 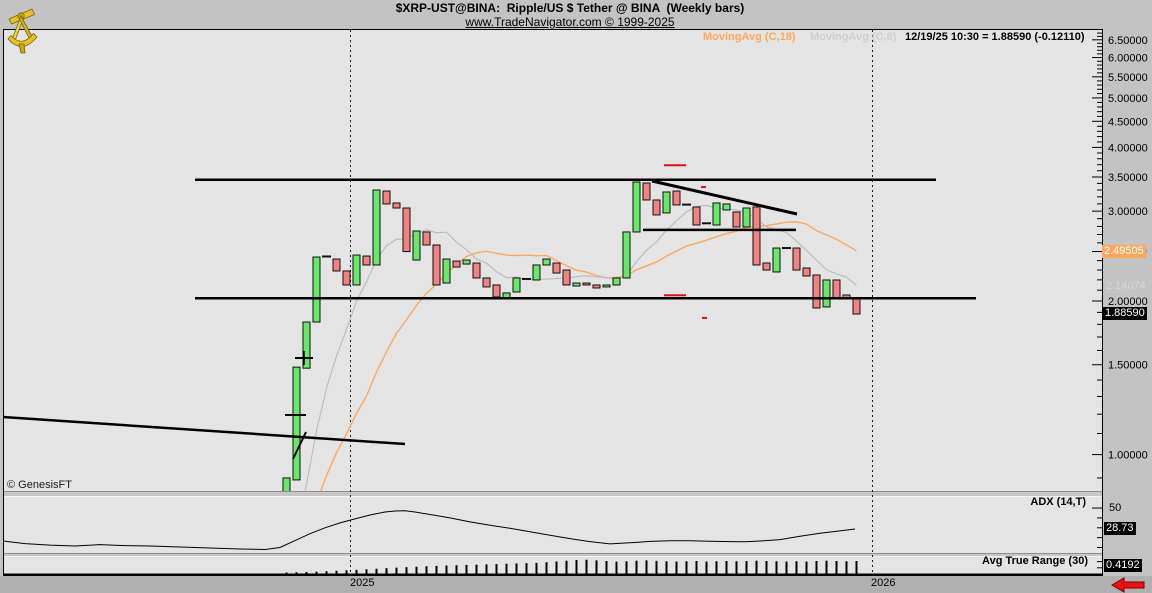 What do you see at coordinates (1128, 78) in the screenshot?
I see `price-axis-label: 5.50000` at bounding box center [1128, 78].